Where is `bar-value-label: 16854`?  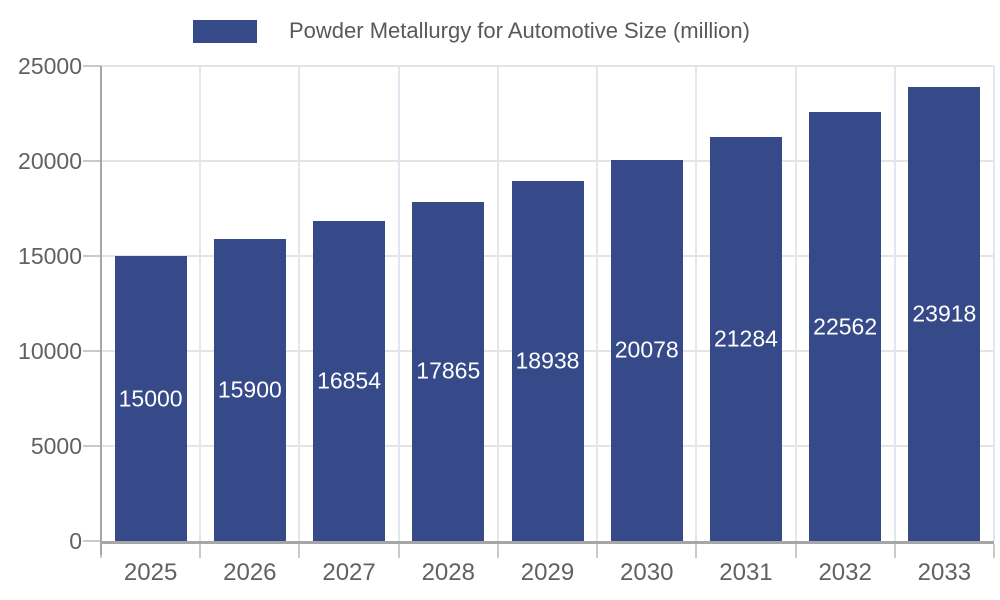 bar-value-label: 16854 is located at coordinates (349, 380).